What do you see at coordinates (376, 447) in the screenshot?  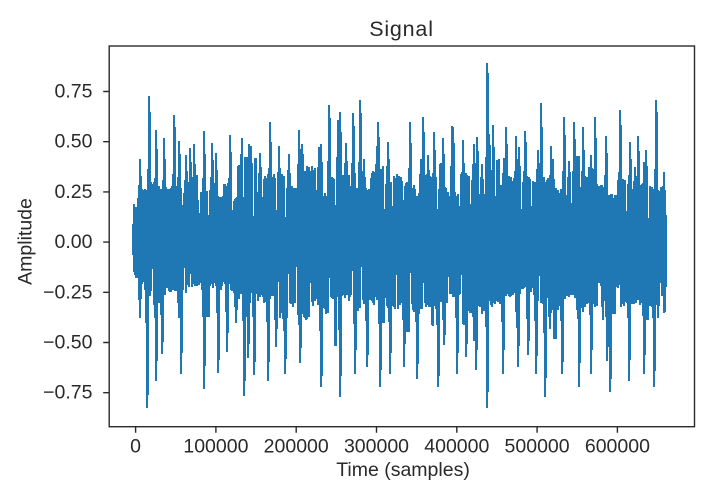 I see `svg-text: 300000` at bounding box center [376, 447].